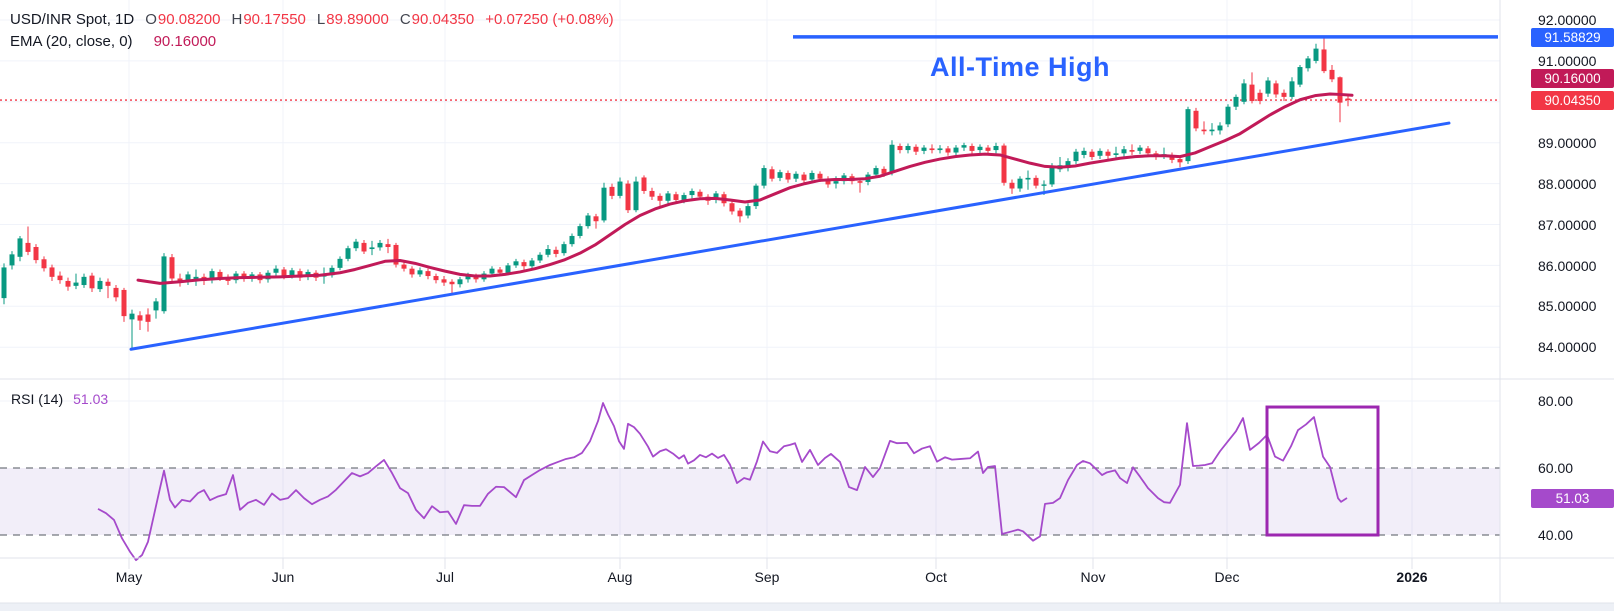  Describe the element at coordinates (1572, 37) in the screenshot. I see `price-badge: 91.58829` at that location.